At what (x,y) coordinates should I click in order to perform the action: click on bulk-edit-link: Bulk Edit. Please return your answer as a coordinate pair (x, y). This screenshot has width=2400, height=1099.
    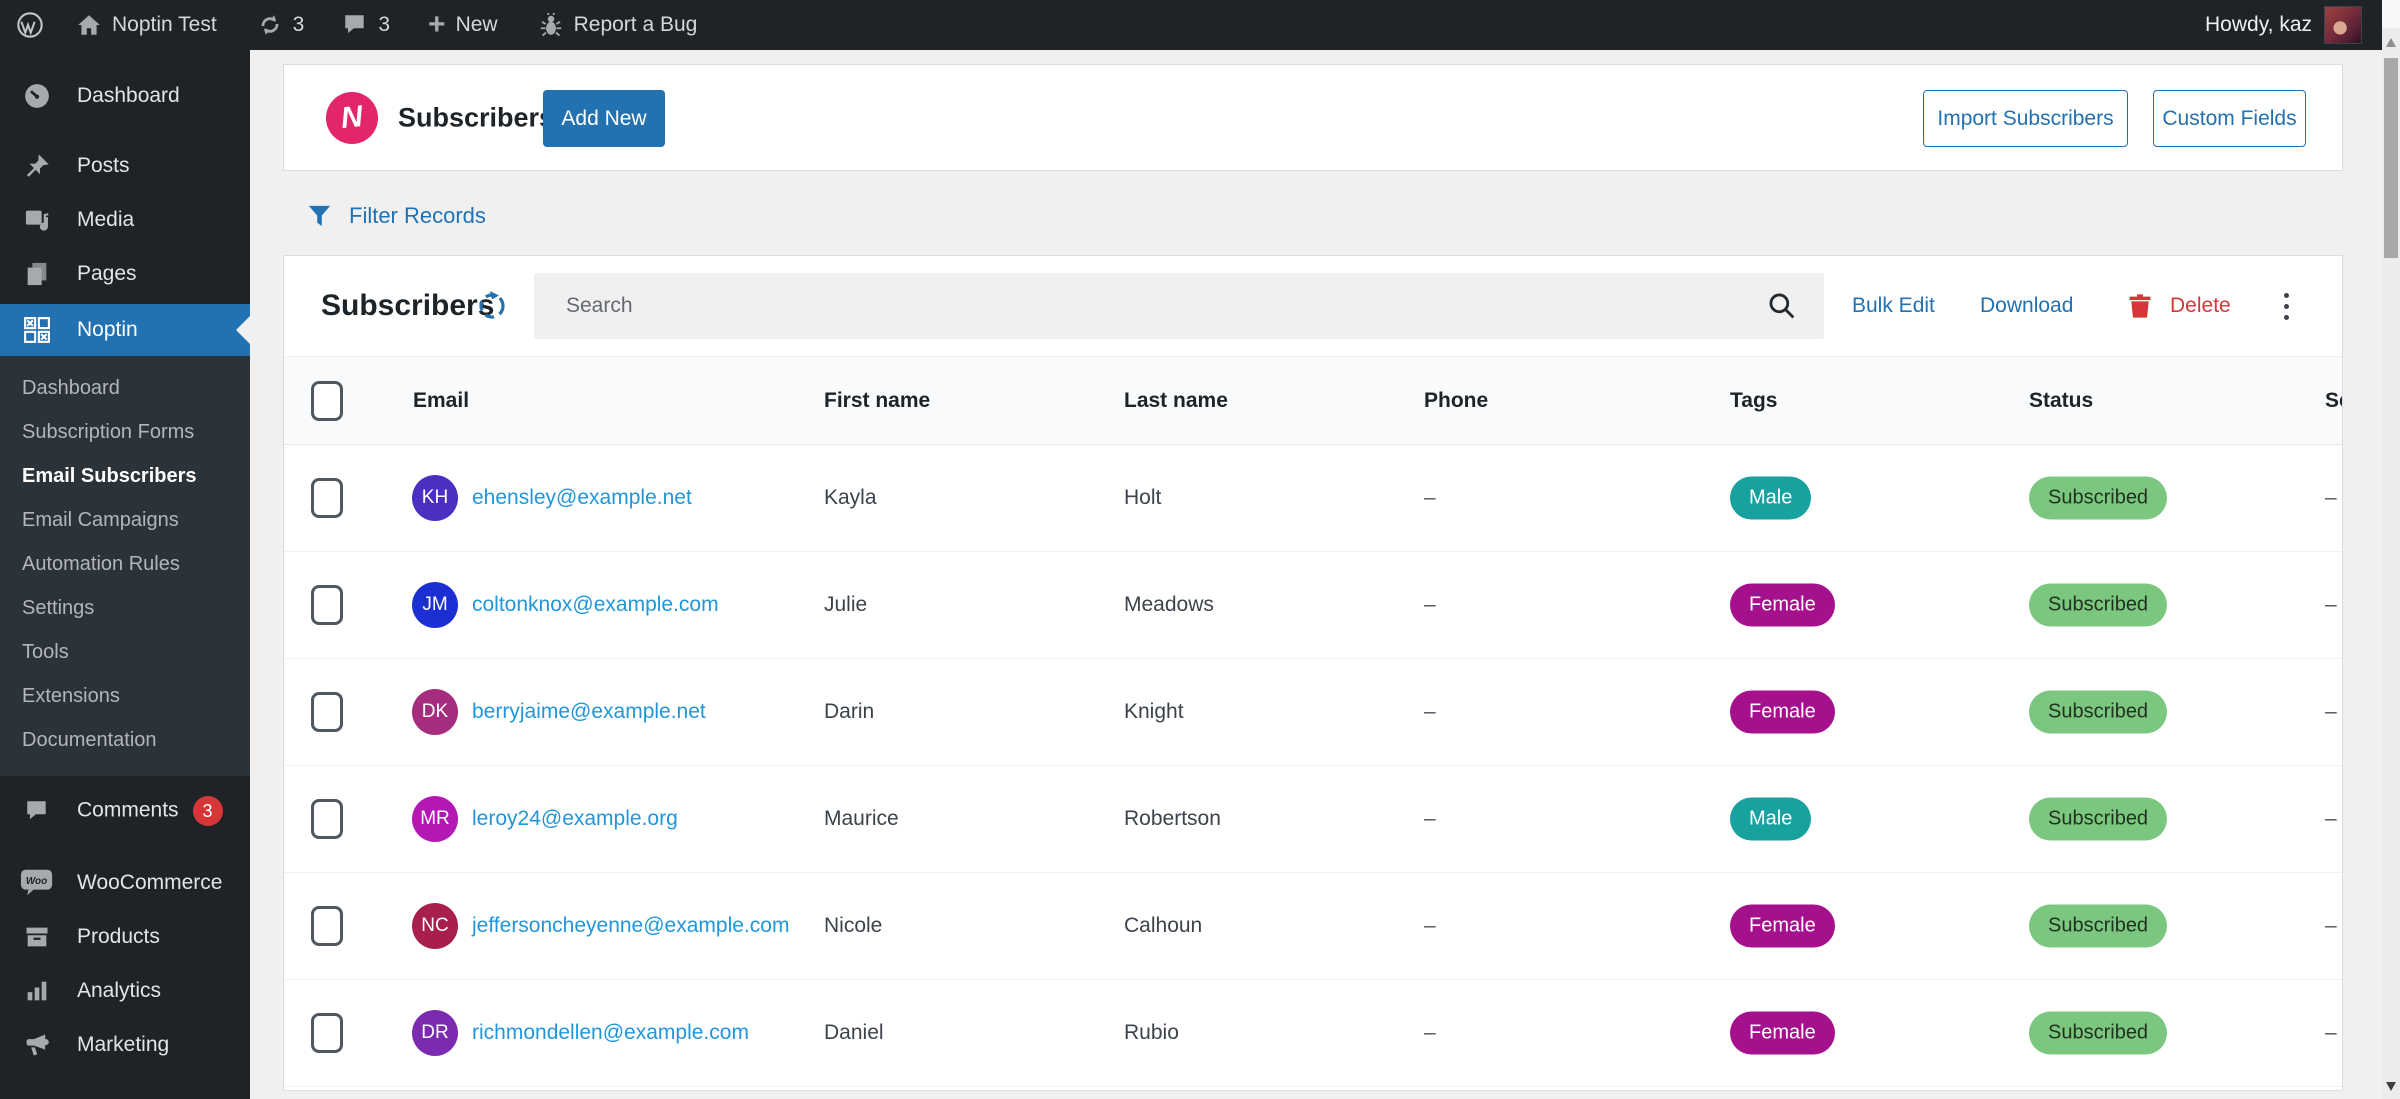
    Looking at the image, I should click on (1893, 305).